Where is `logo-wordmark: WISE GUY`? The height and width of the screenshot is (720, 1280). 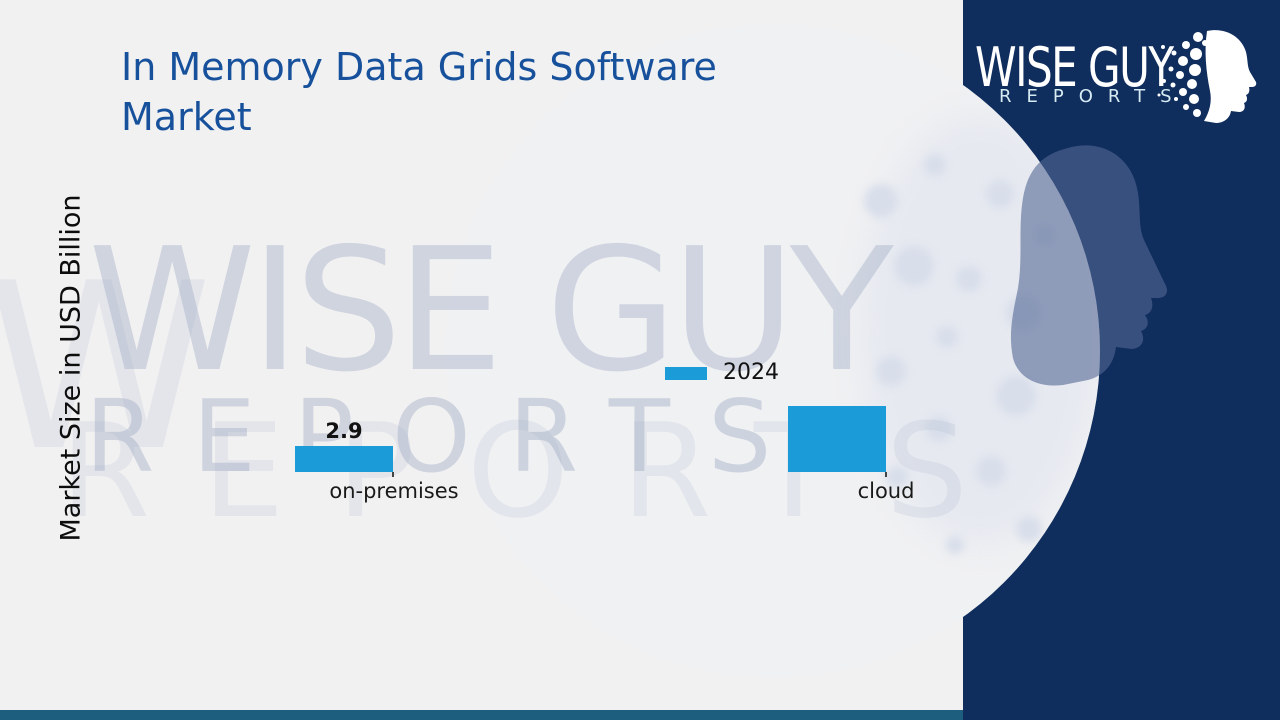
logo-wordmark: WISE GUY is located at coordinates (1074, 67).